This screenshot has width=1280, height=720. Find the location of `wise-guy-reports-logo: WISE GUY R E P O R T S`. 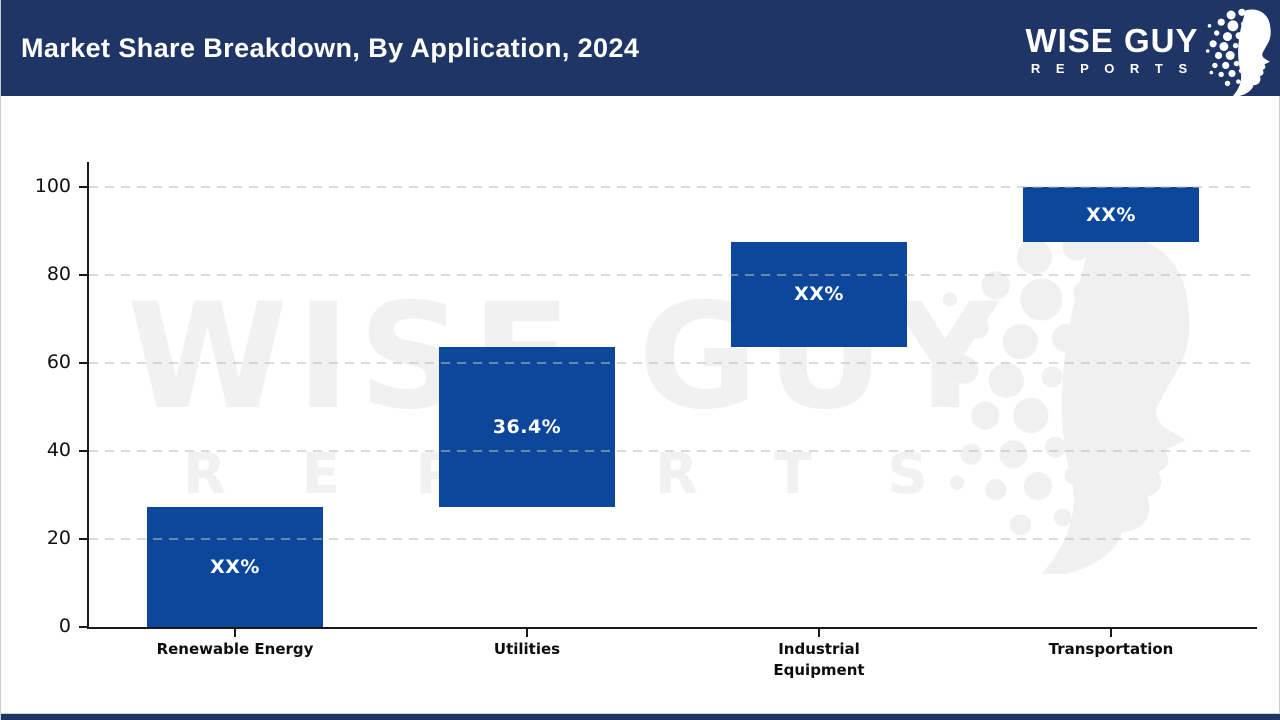

wise-guy-reports-logo: WISE GUY R E P O R T S is located at coordinates (1148, 50).